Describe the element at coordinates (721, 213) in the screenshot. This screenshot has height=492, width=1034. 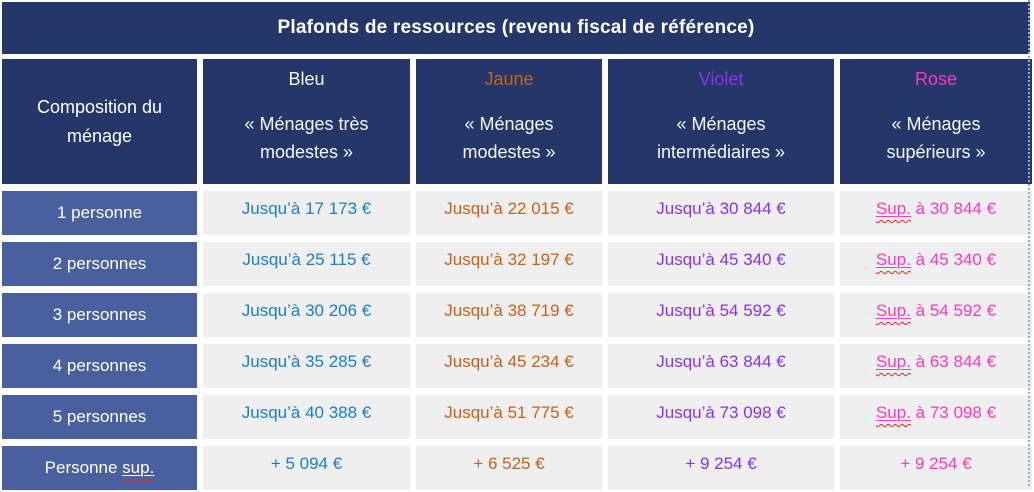
I see `cell-violet-1: Jusqu’à 30 844 €` at that location.